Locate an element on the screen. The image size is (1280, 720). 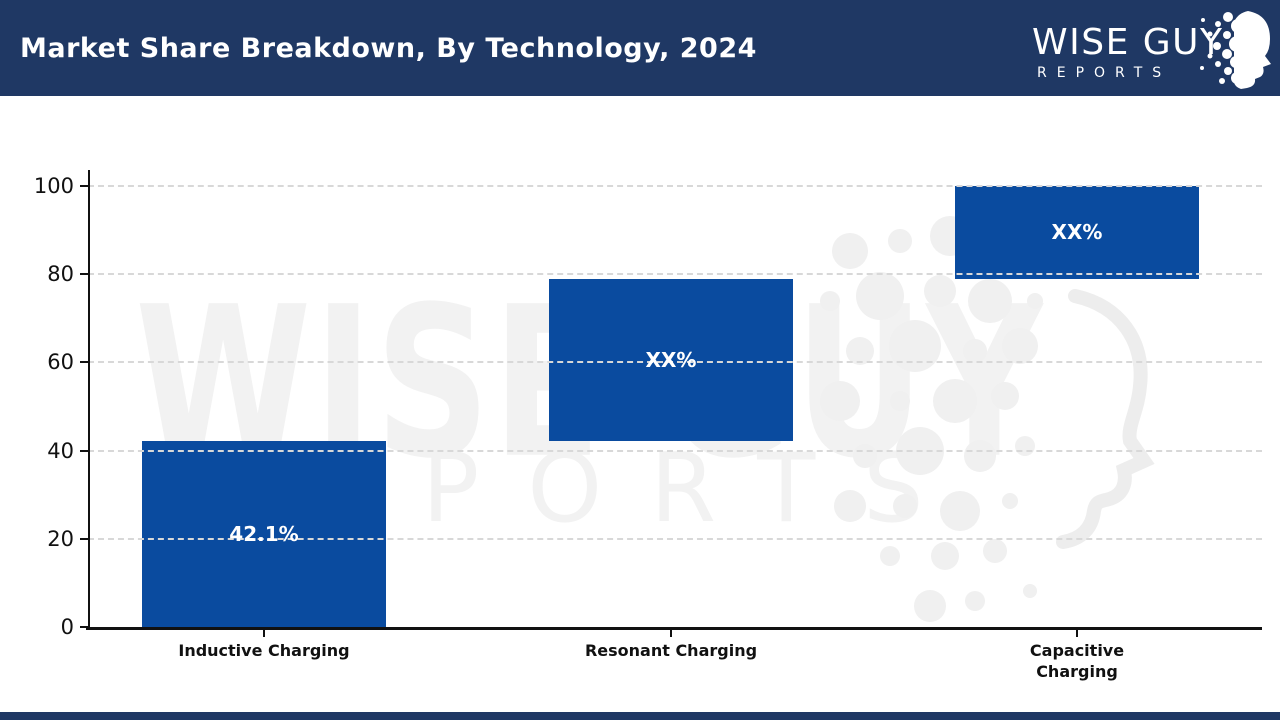
footer-bar is located at coordinates (640, 716).